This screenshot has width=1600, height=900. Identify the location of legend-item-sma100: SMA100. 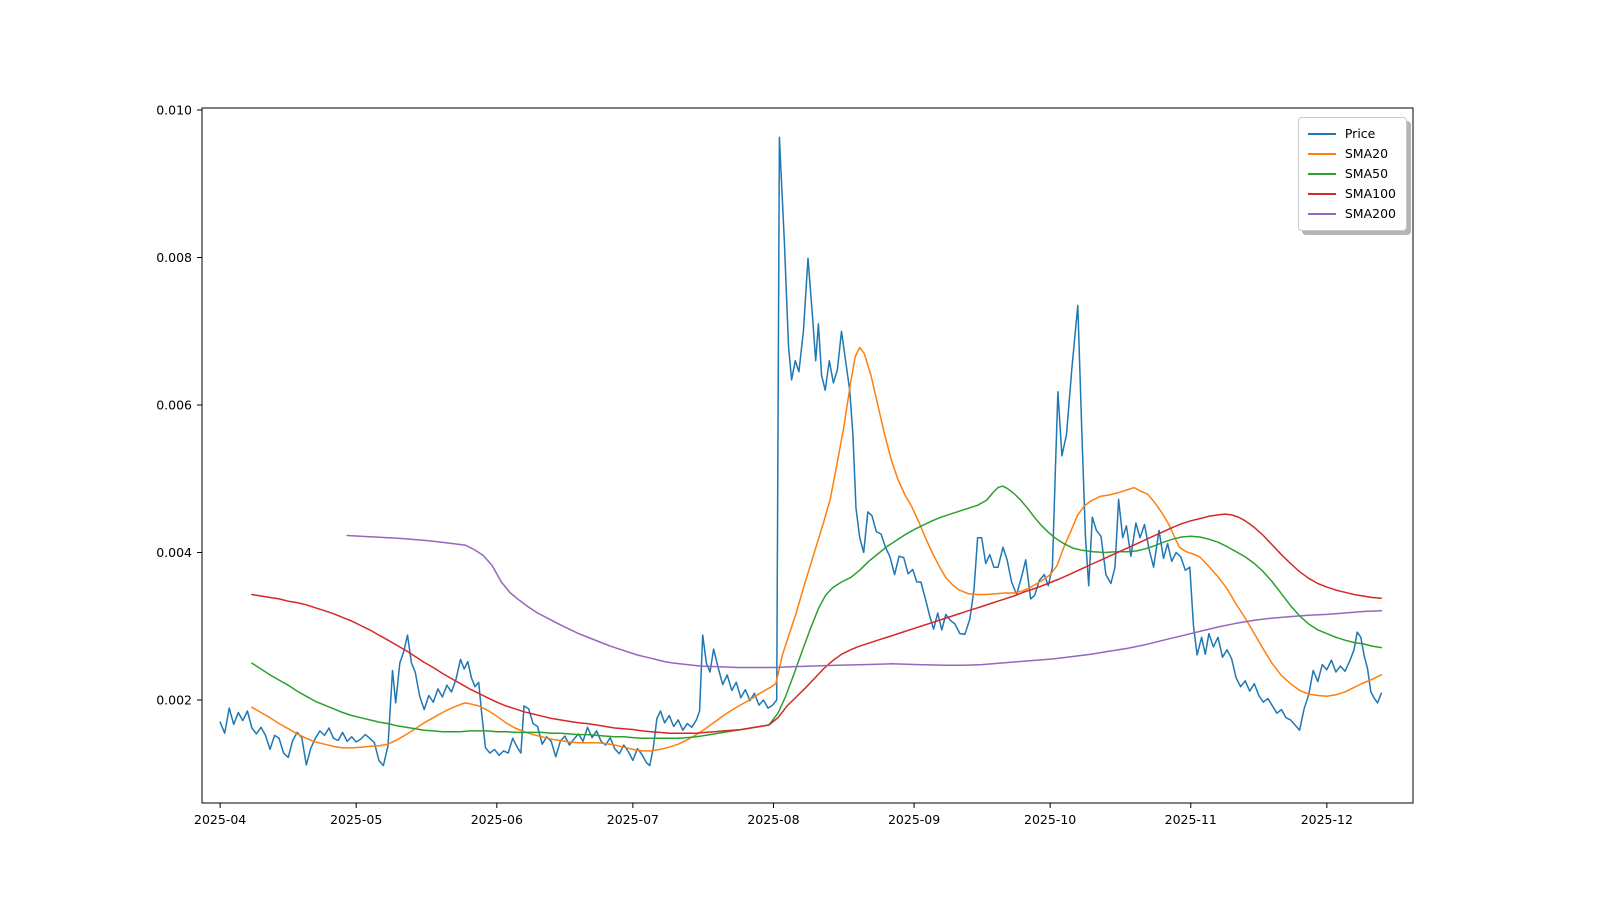
(1351, 194).